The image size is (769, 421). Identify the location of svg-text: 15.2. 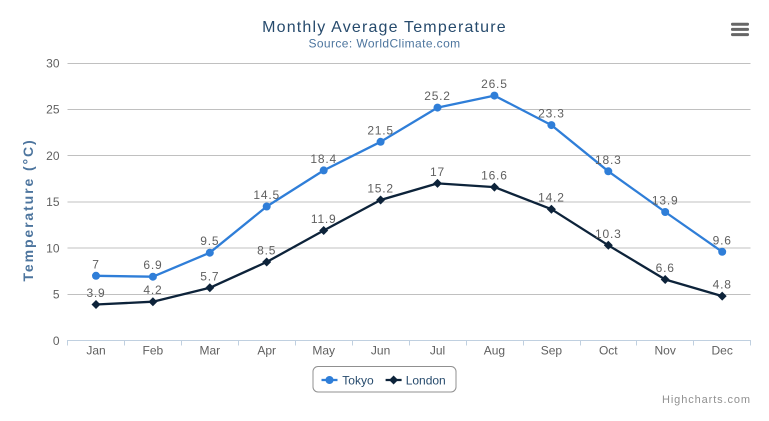
(380, 189).